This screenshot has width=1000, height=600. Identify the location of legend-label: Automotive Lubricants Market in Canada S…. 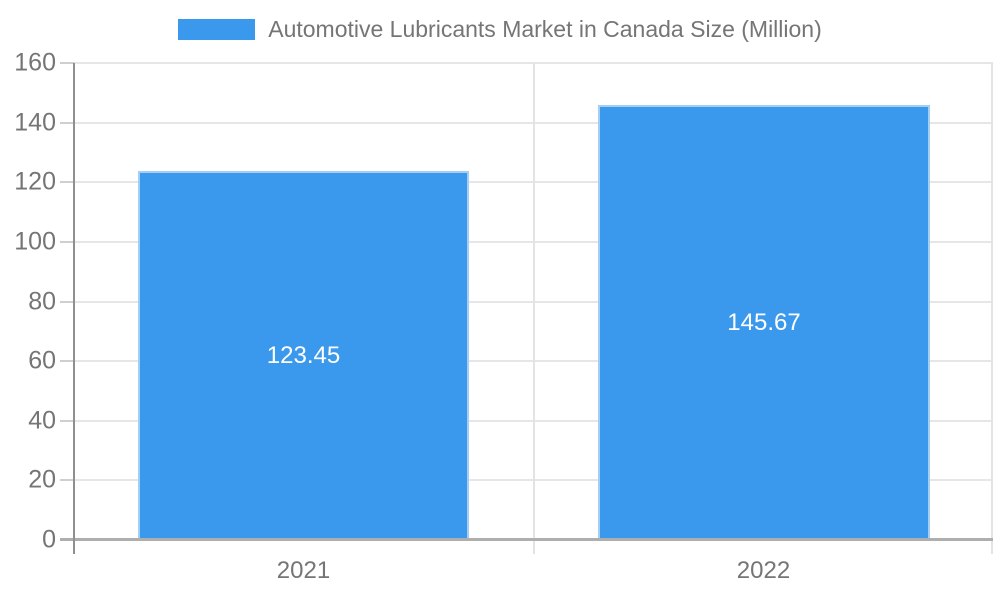
(545, 28).